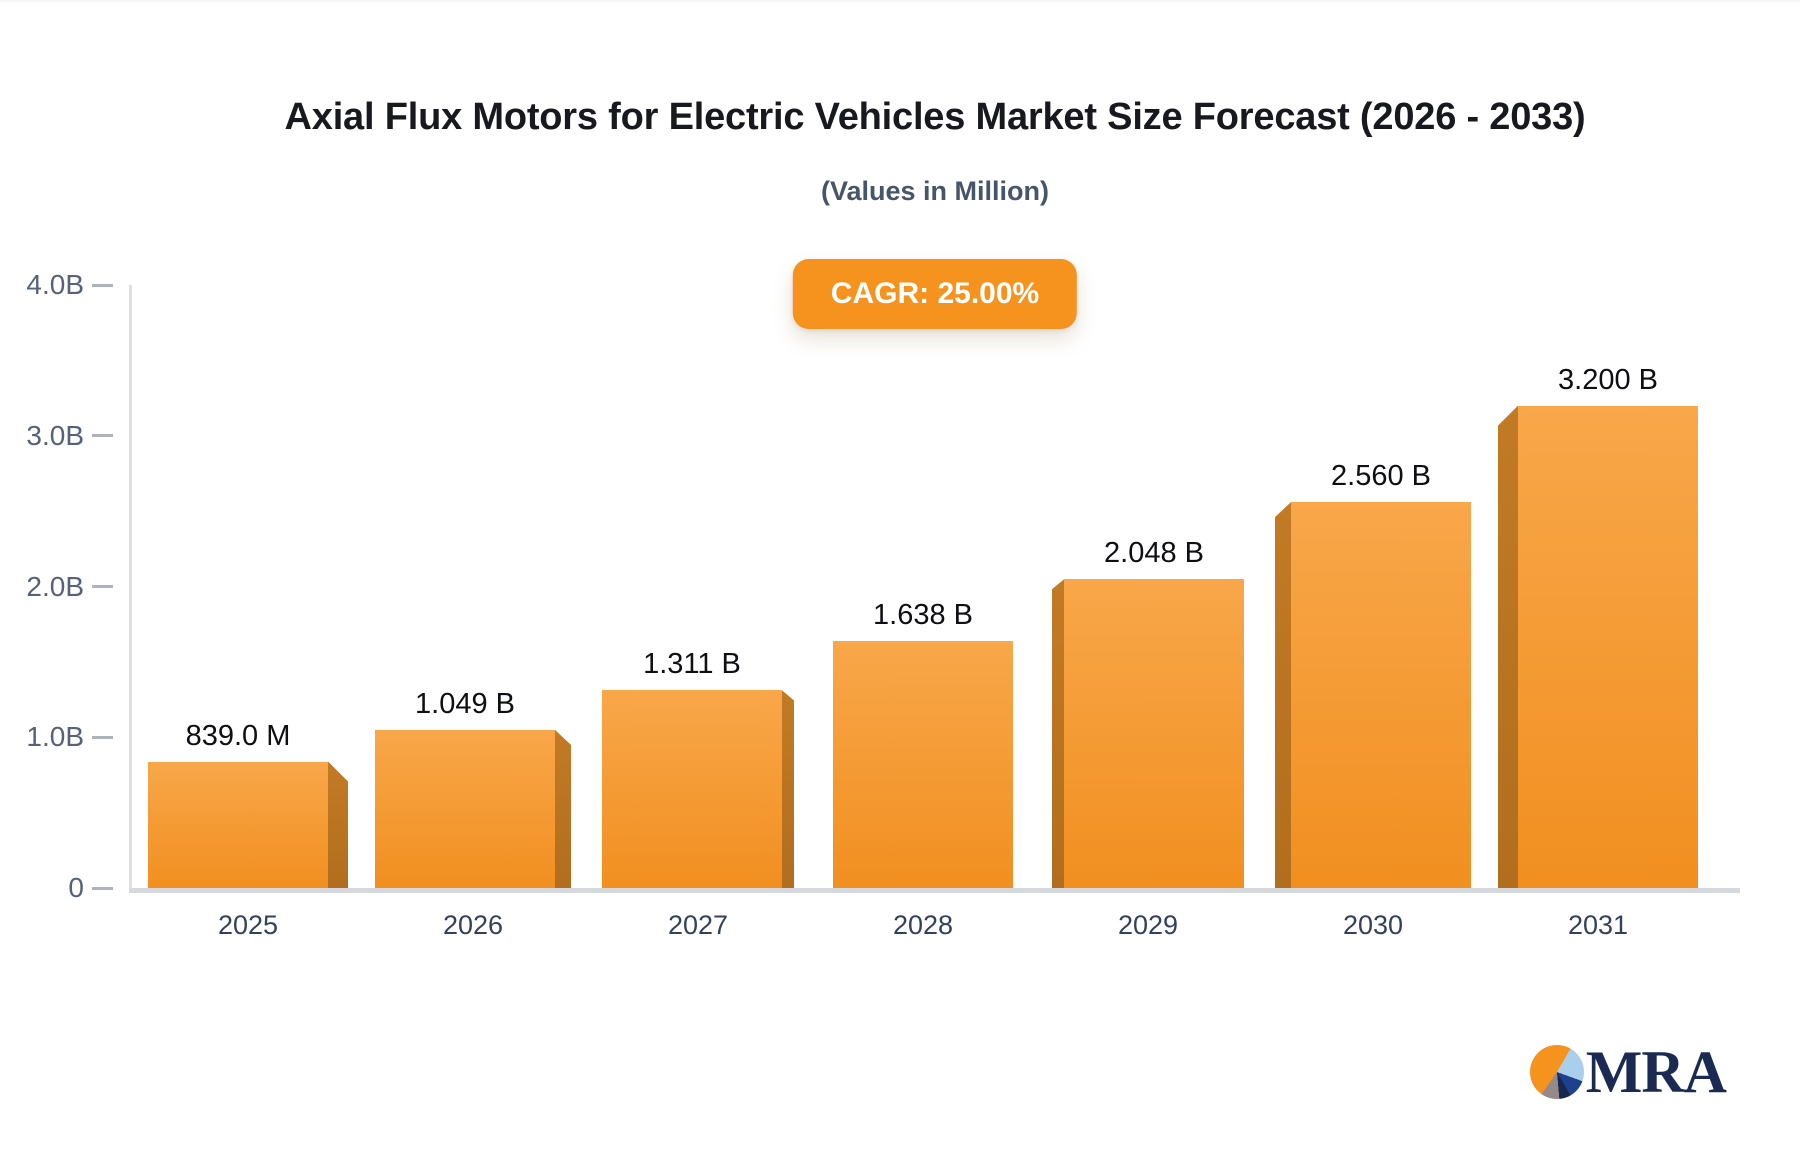 This screenshot has height=1156, width=1800. I want to click on x-axis-category-label: 2029, so click(1148, 925).